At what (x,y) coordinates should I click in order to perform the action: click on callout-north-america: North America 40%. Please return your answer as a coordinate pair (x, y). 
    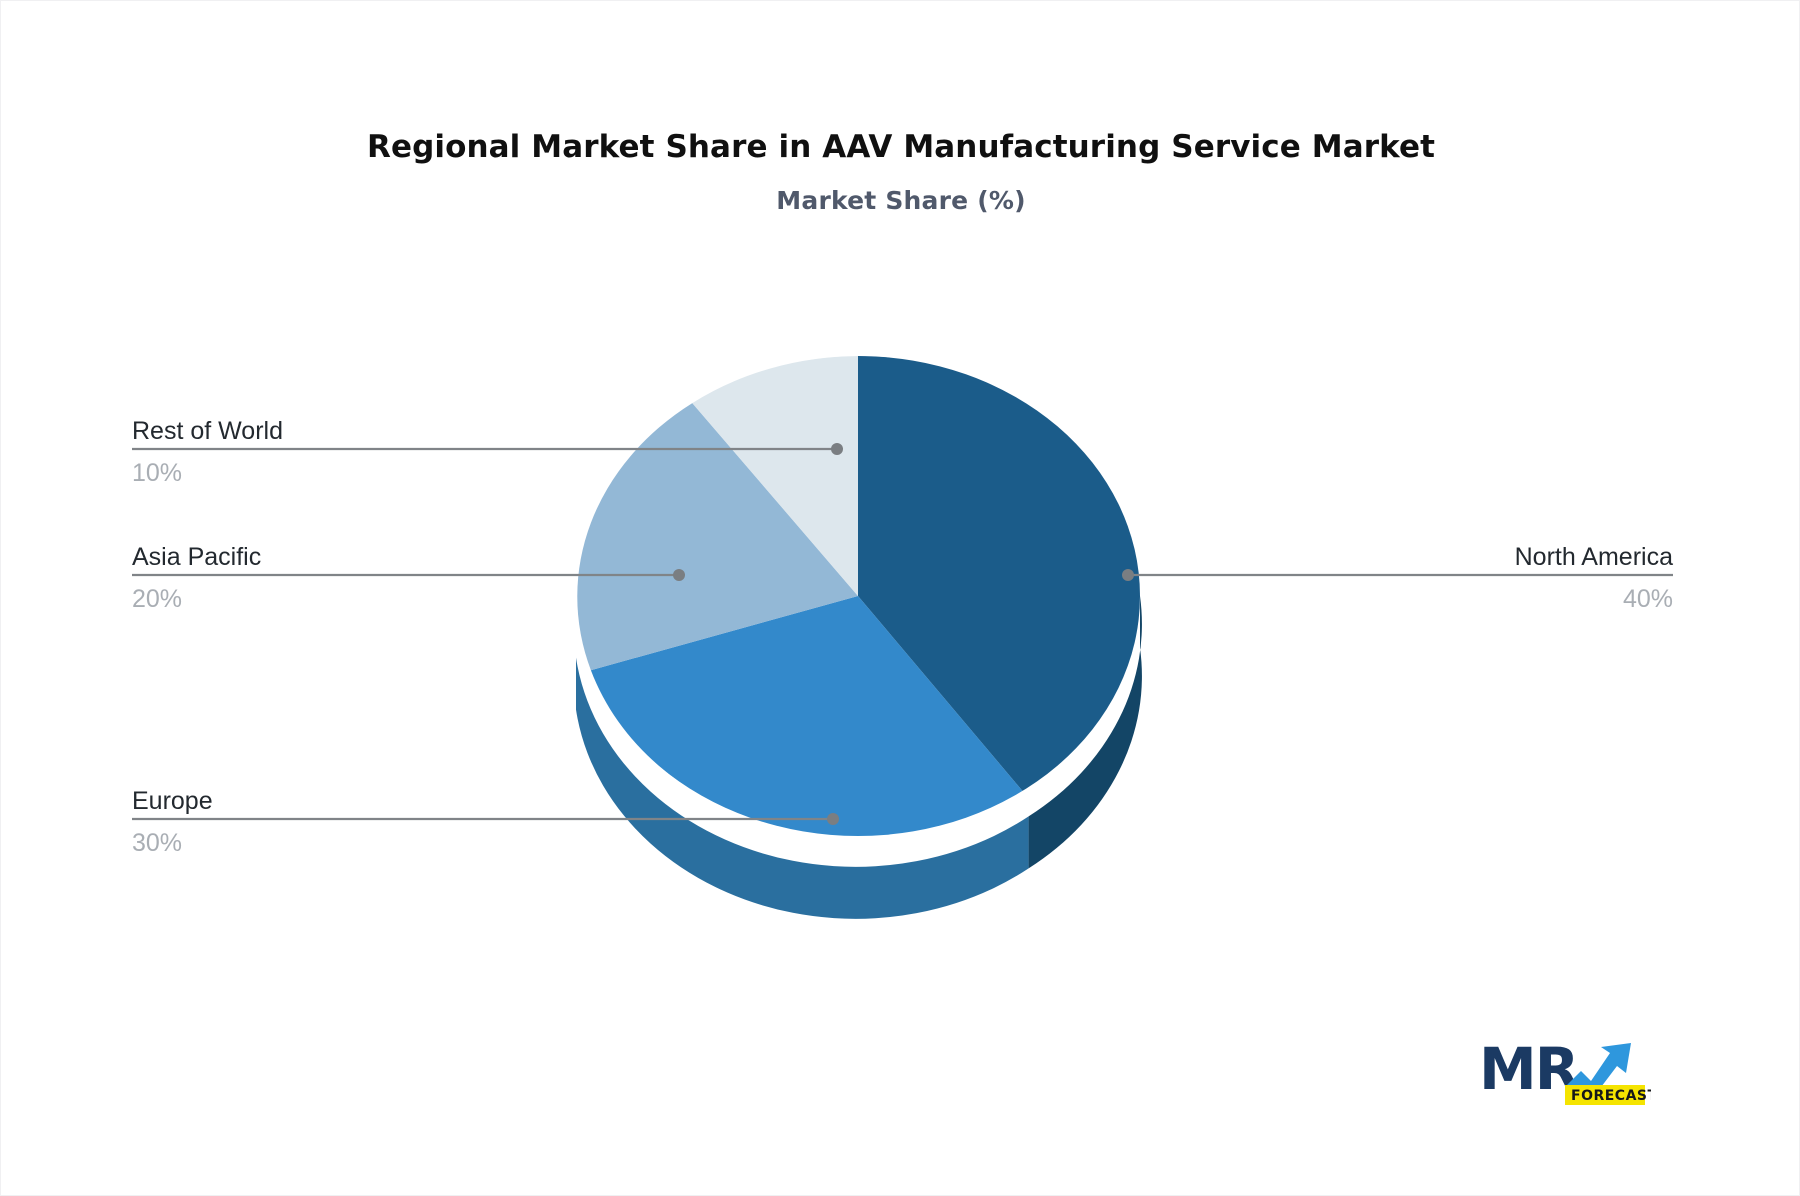
    Looking at the image, I should click on (1594, 578).